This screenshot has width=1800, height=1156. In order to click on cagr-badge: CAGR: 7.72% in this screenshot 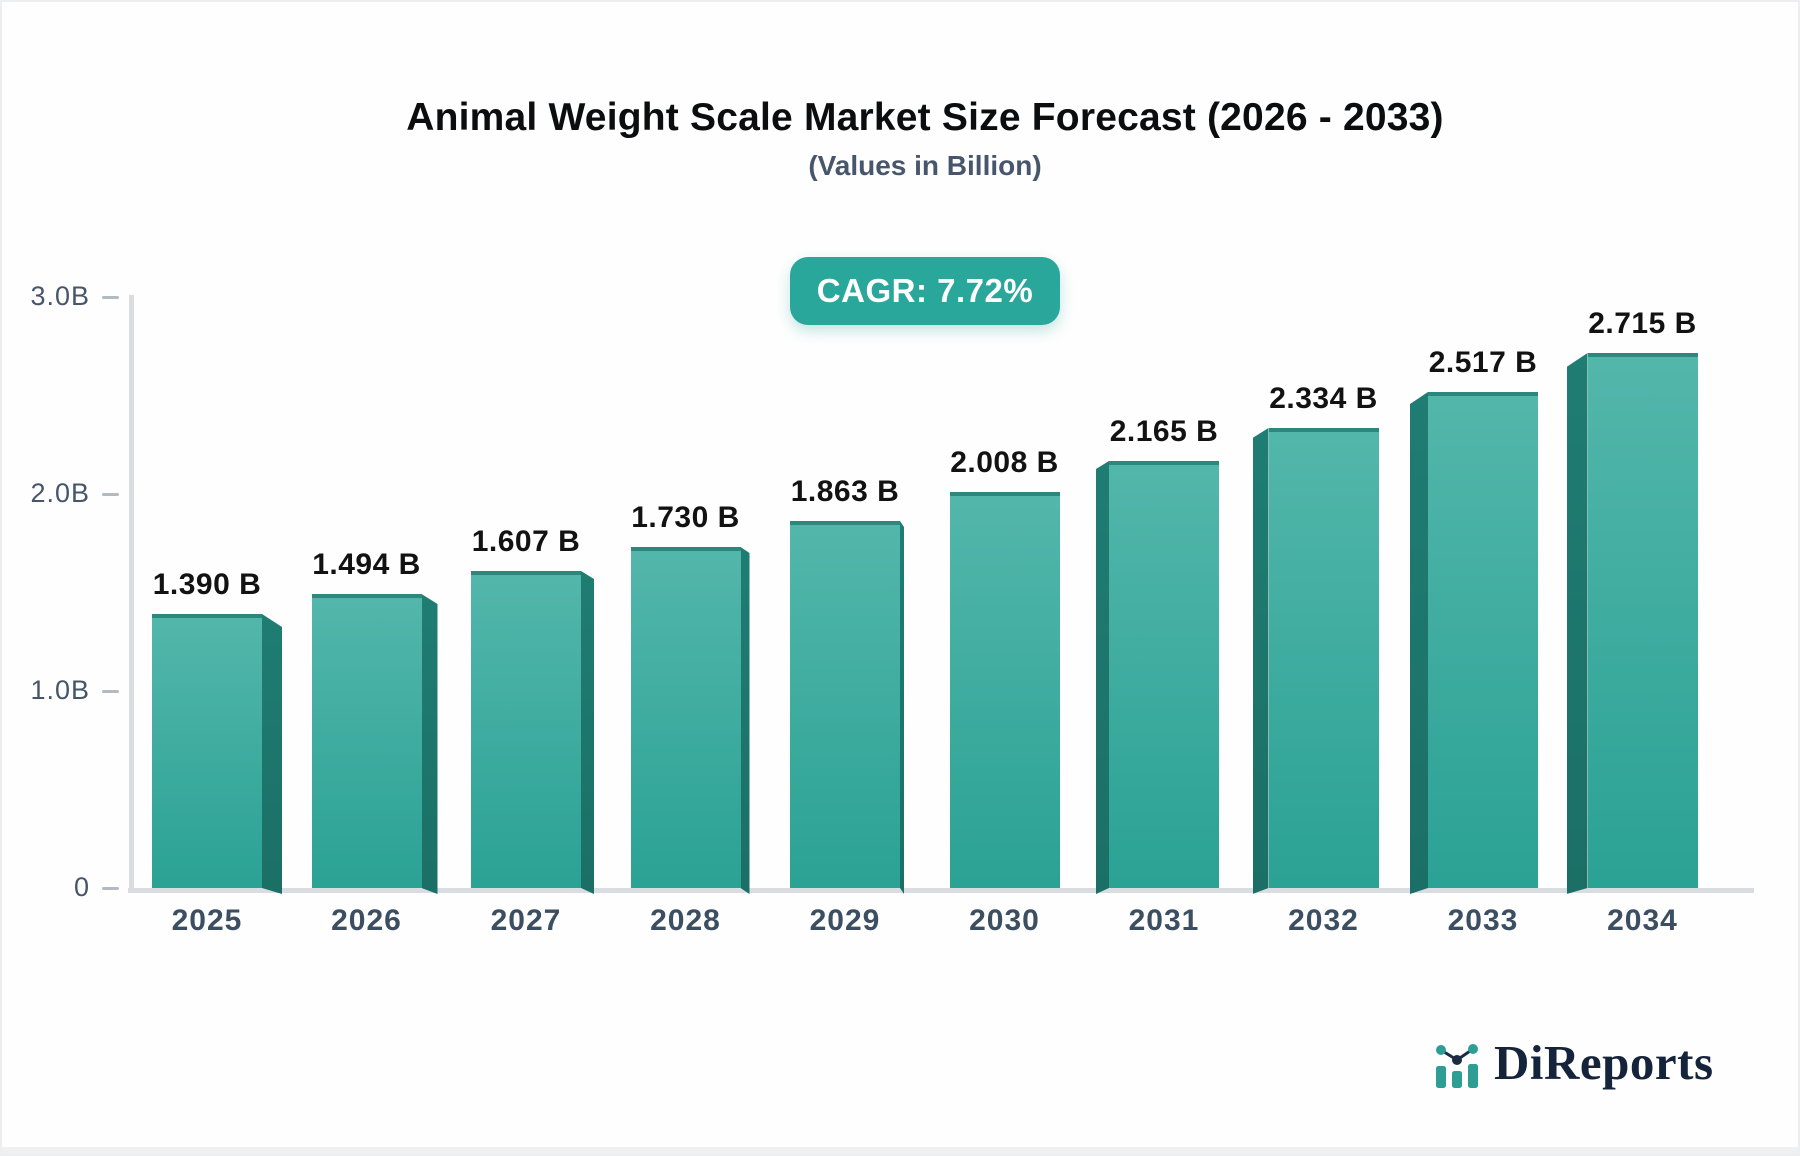, I will do `click(925, 291)`.